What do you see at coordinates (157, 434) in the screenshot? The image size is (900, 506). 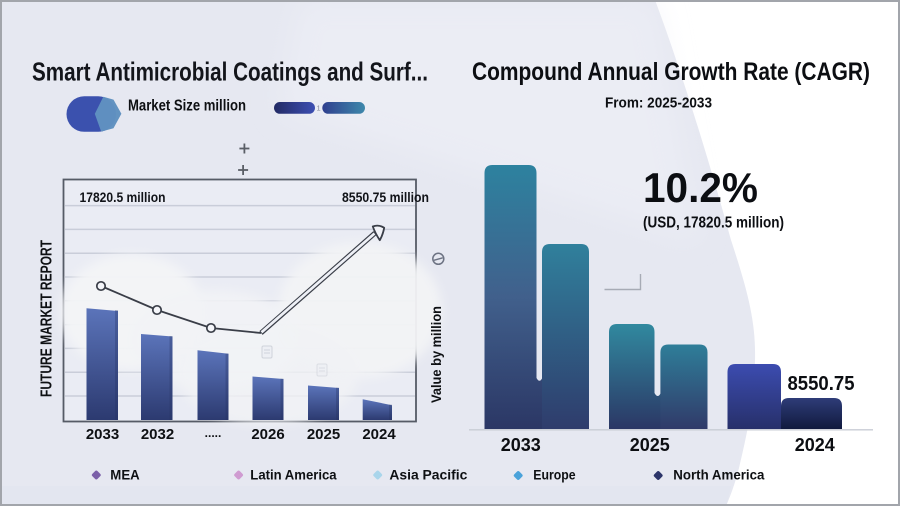 I see `svg-text: 2032` at bounding box center [157, 434].